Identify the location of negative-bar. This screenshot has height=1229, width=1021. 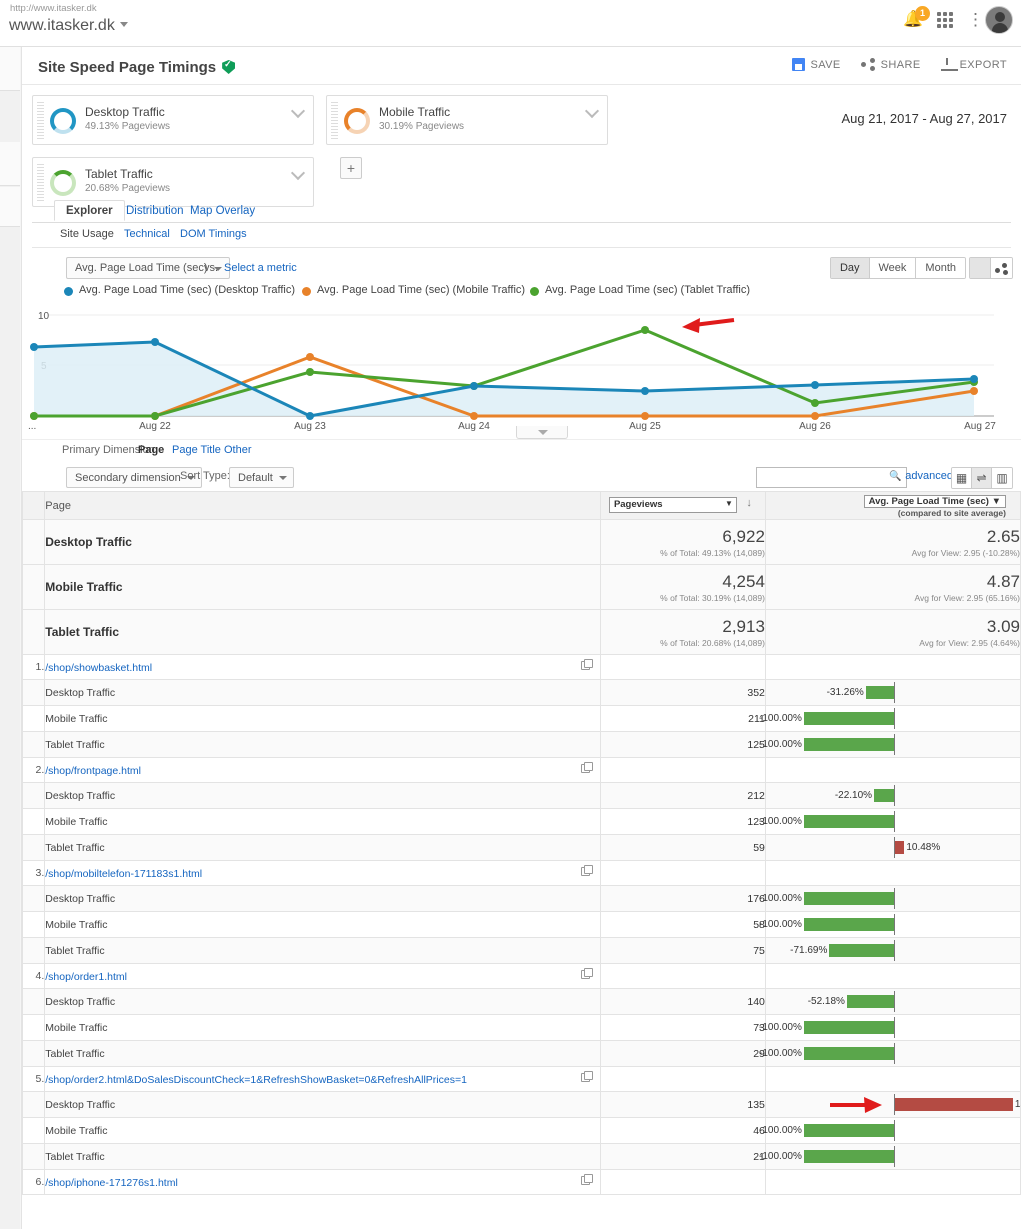
(848, 924).